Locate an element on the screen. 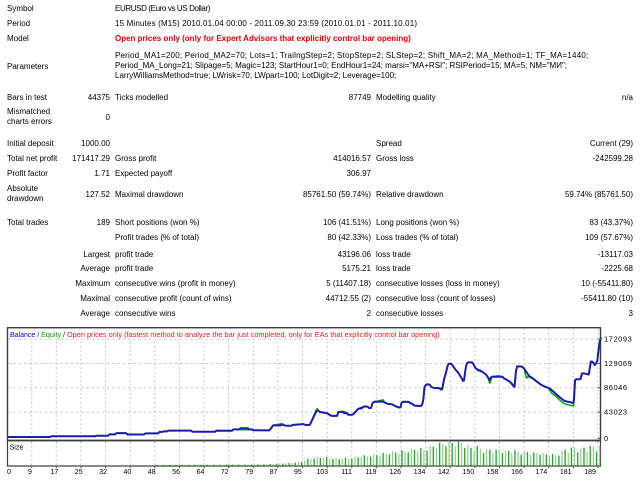  svg-text: 172093 is located at coordinates (618, 339).